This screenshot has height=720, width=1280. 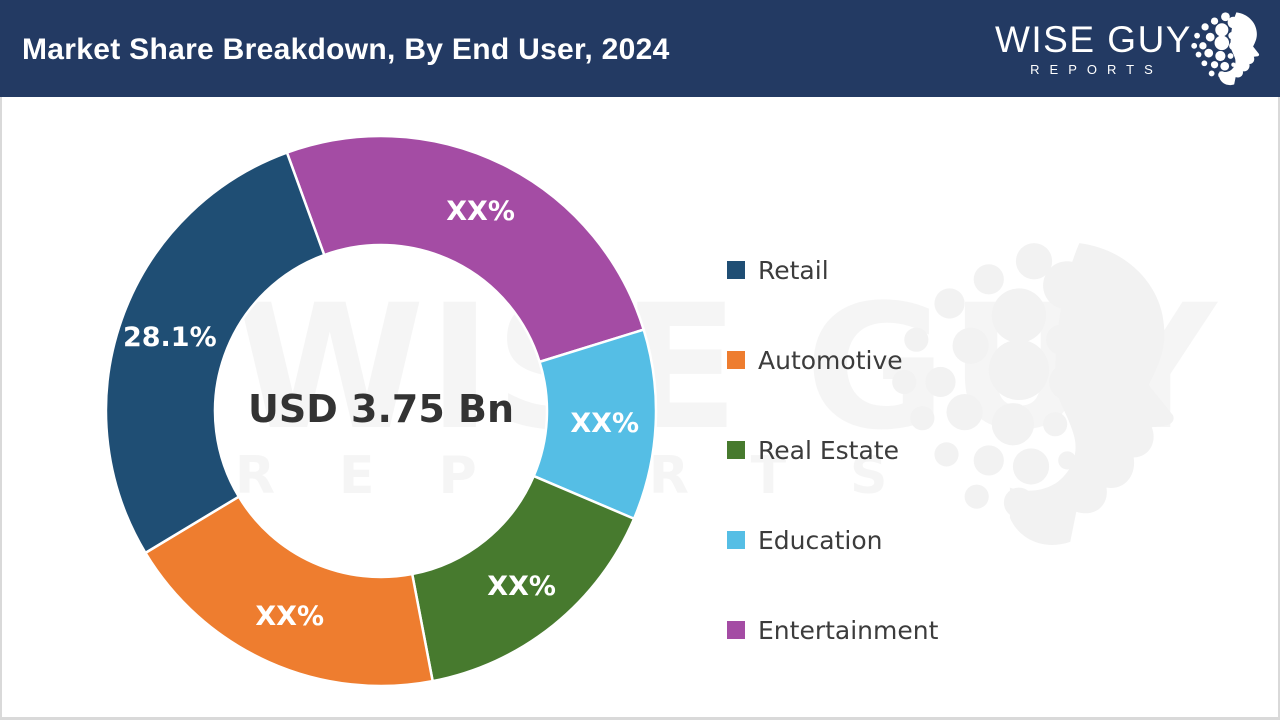 What do you see at coordinates (170, 337) in the screenshot?
I see `slice-label-retail: 28.1%` at bounding box center [170, 337].